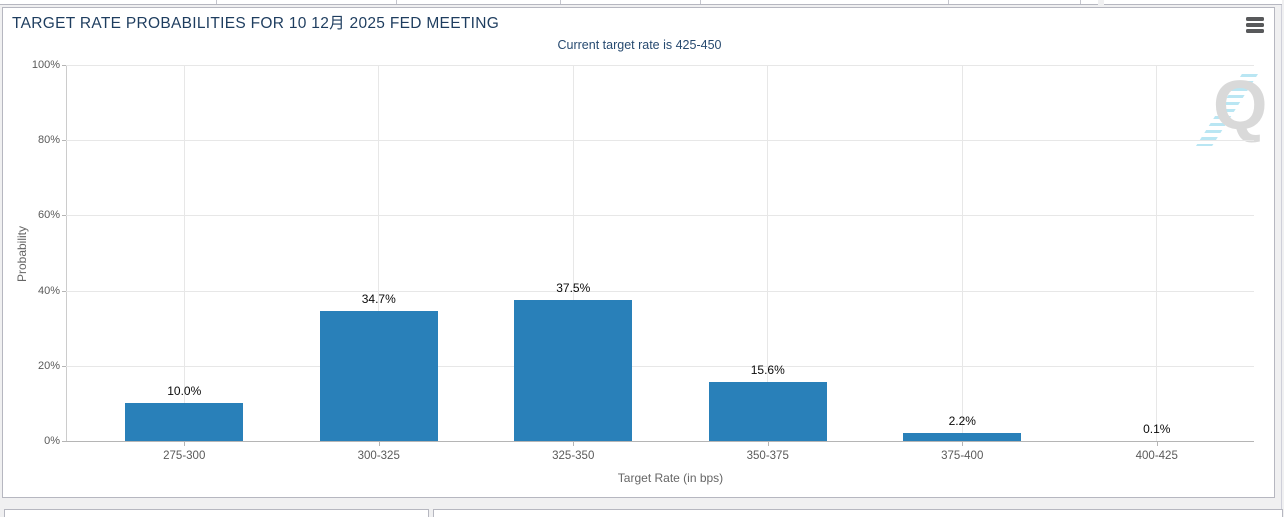 This screenshot has height=517, width=1284. I want to click on category-label: 350-375, so click(767, 456).